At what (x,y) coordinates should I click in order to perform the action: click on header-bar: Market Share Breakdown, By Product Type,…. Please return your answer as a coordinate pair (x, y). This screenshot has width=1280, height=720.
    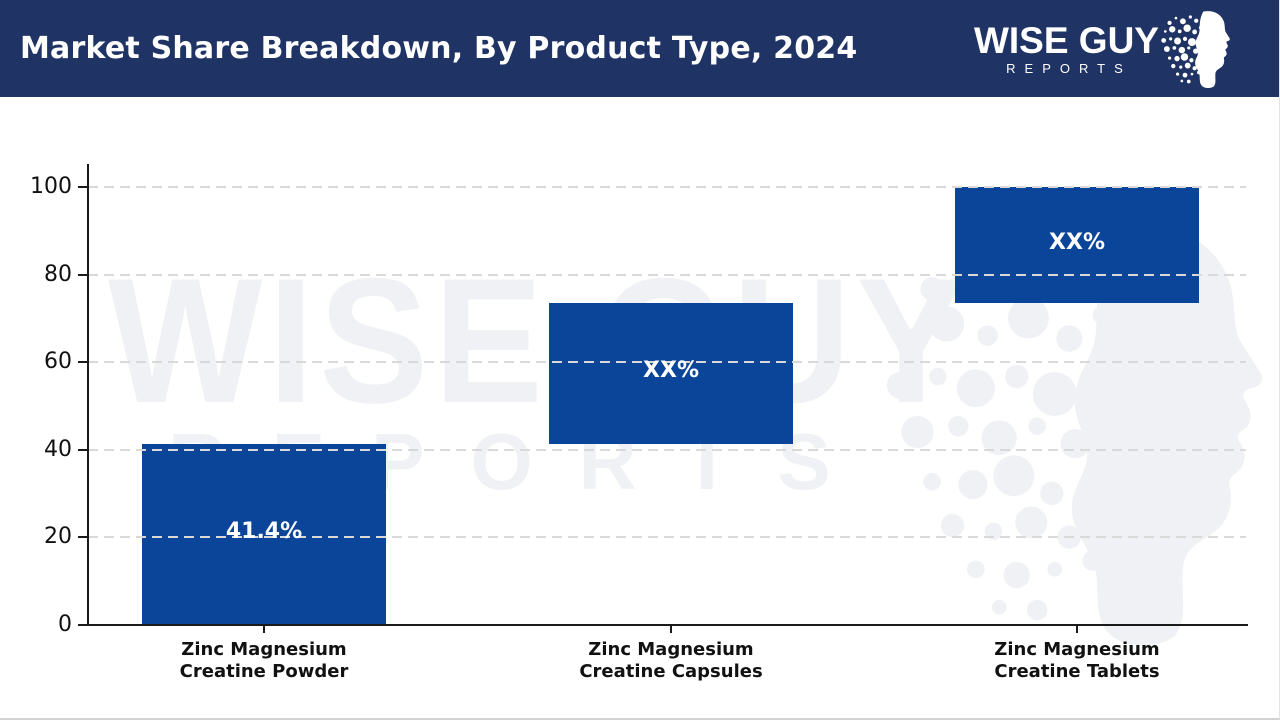
    Looking at the image, I should click on (639, 48).